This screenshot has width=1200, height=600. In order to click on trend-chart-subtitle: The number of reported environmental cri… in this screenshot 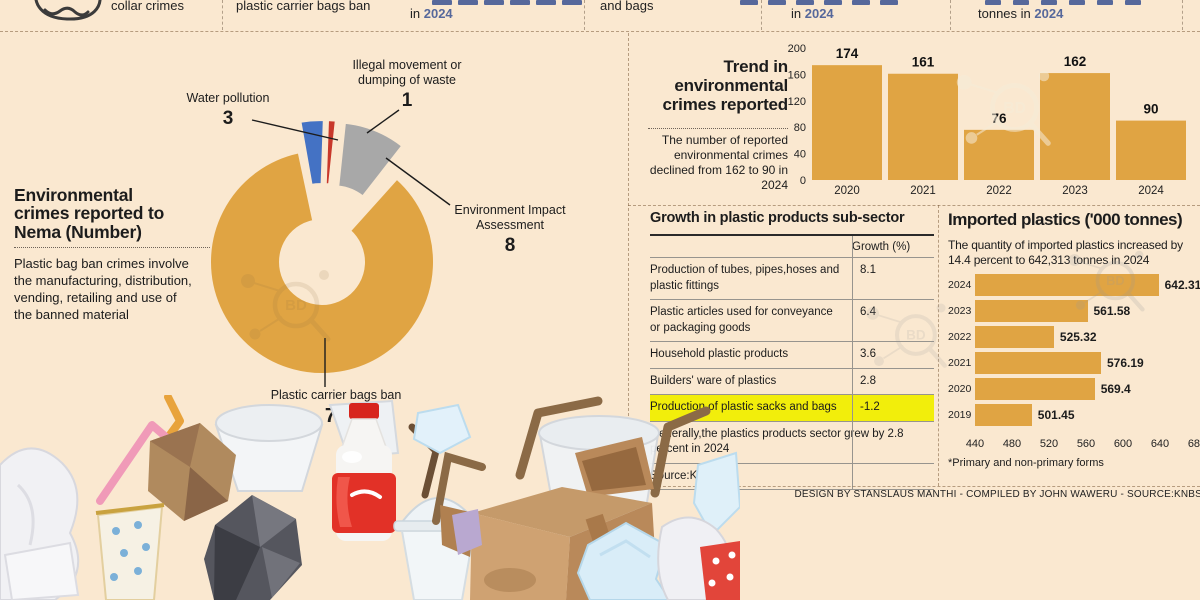, I will do `click(718, 162)`.